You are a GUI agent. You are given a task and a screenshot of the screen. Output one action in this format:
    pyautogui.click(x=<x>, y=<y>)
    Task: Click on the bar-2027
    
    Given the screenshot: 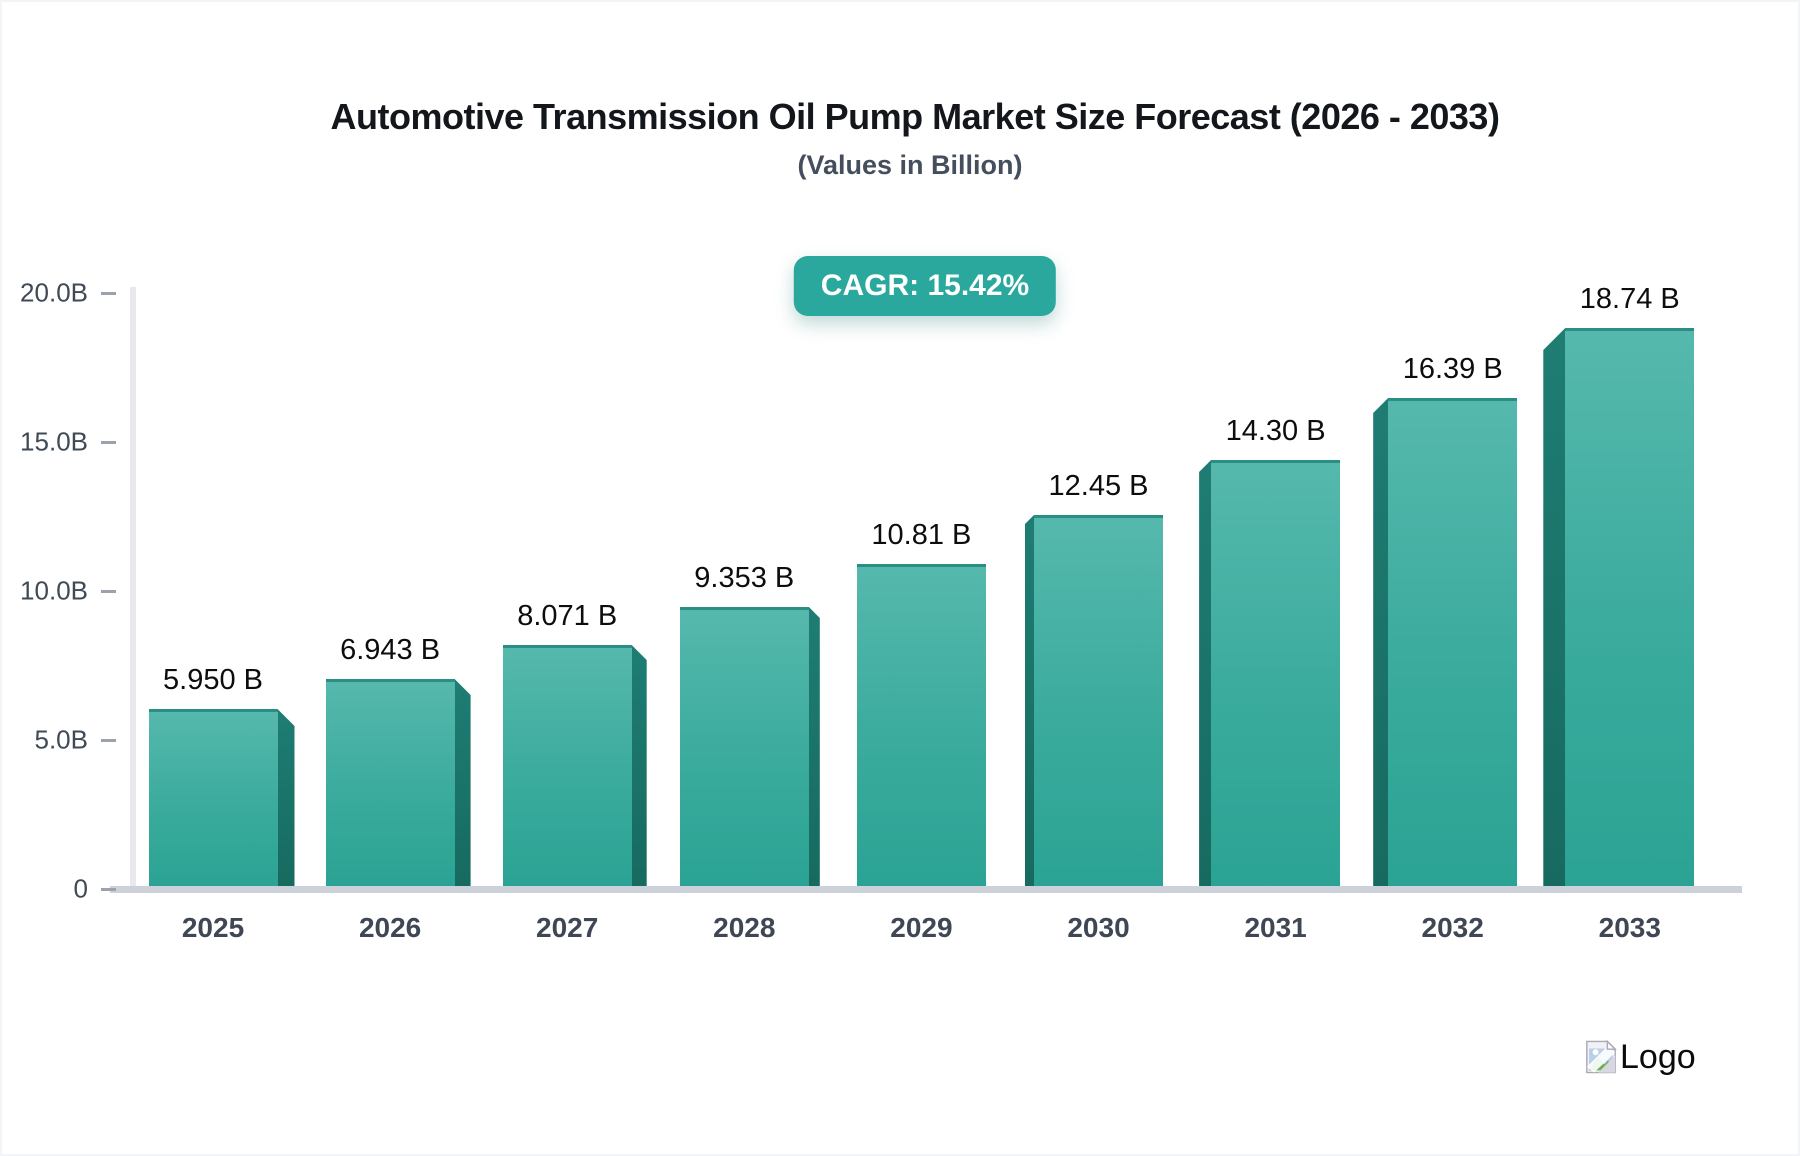 What is the action you would take?
    pyautogui.click(x=574, y=765)
    